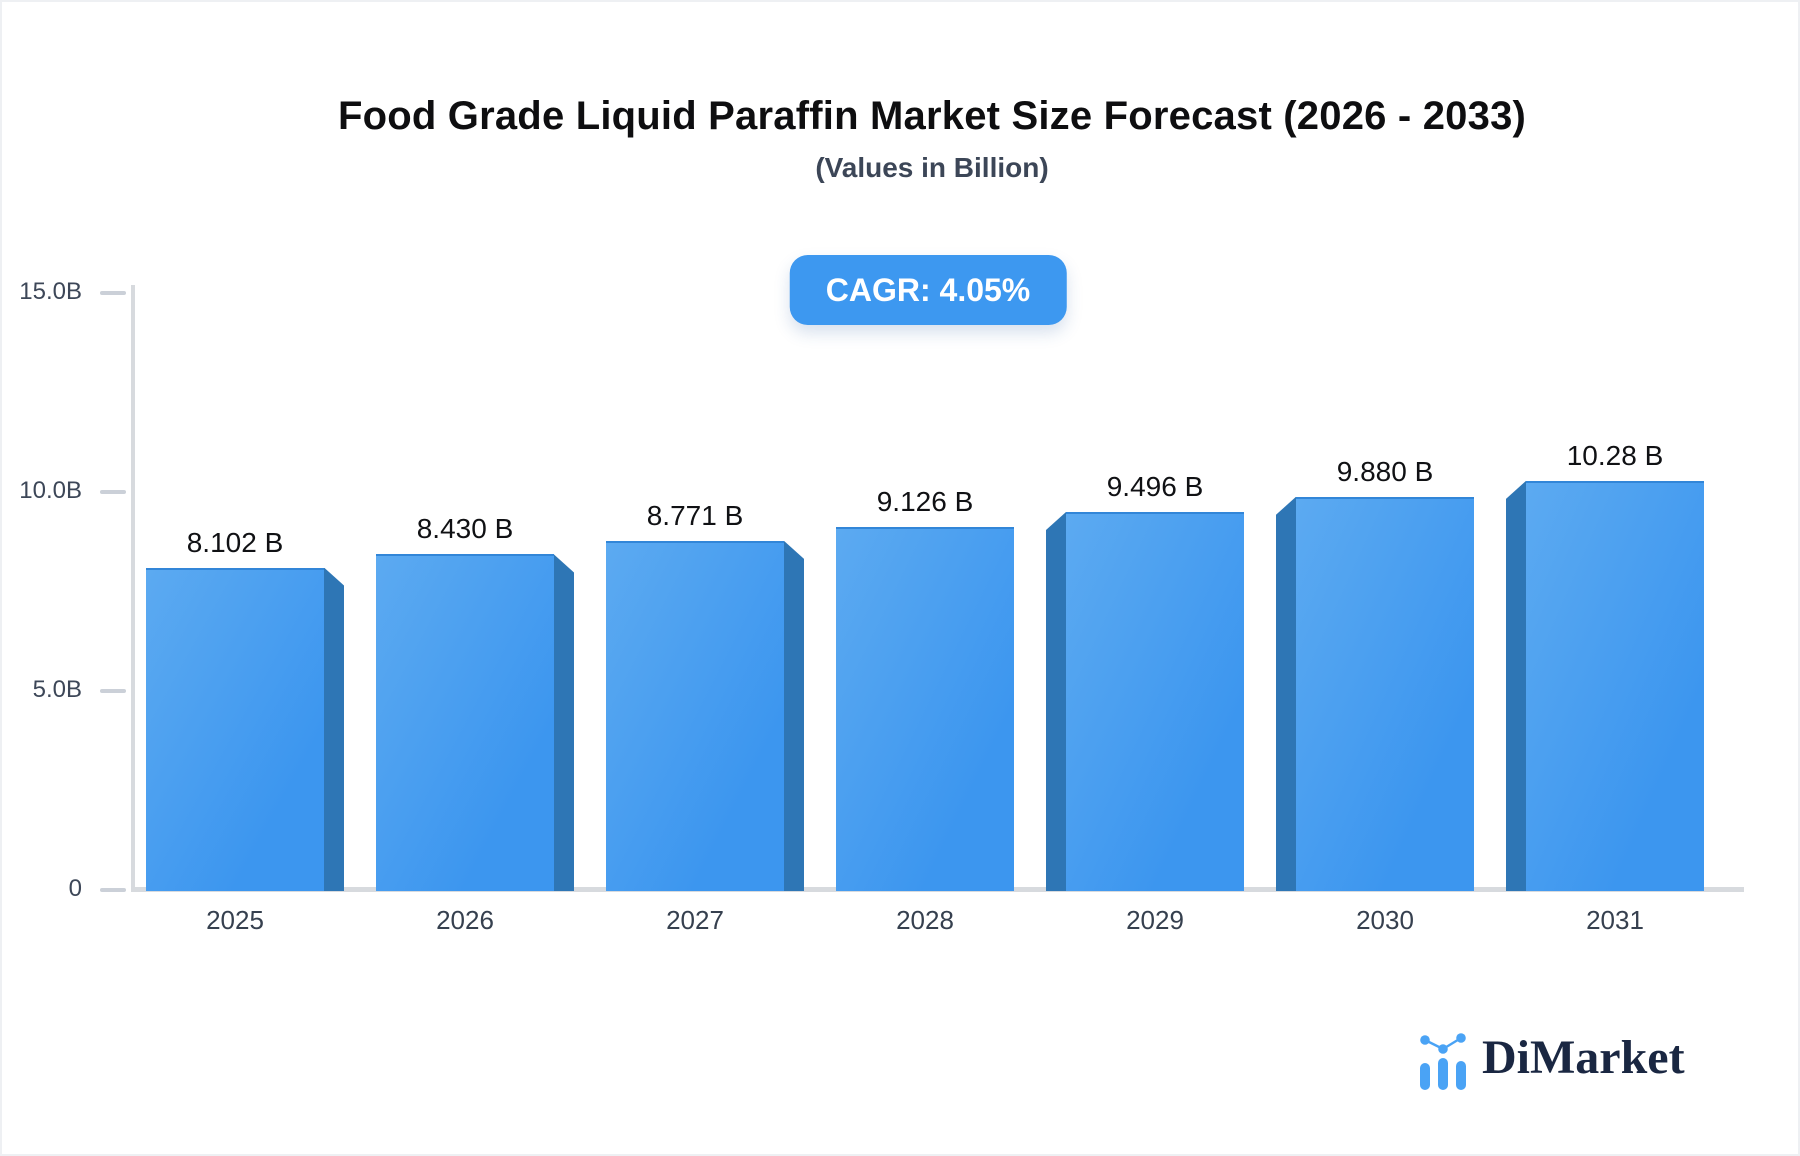 This screenshot has height=1156, width=1800. Describe the element at coordinates (1155, 920) in the screenshot. I see `x-tick-label: 2029` at that location.